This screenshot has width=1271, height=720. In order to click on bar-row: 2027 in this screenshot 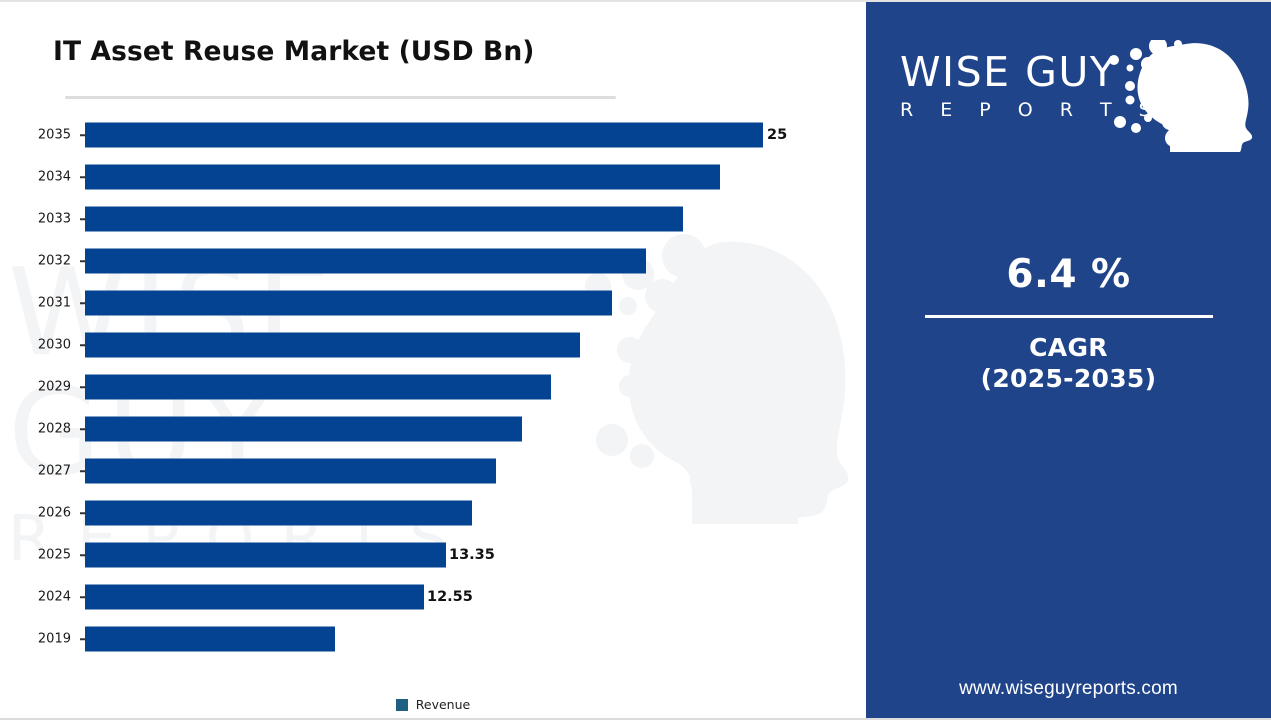, I will do `click(433, 471)`.